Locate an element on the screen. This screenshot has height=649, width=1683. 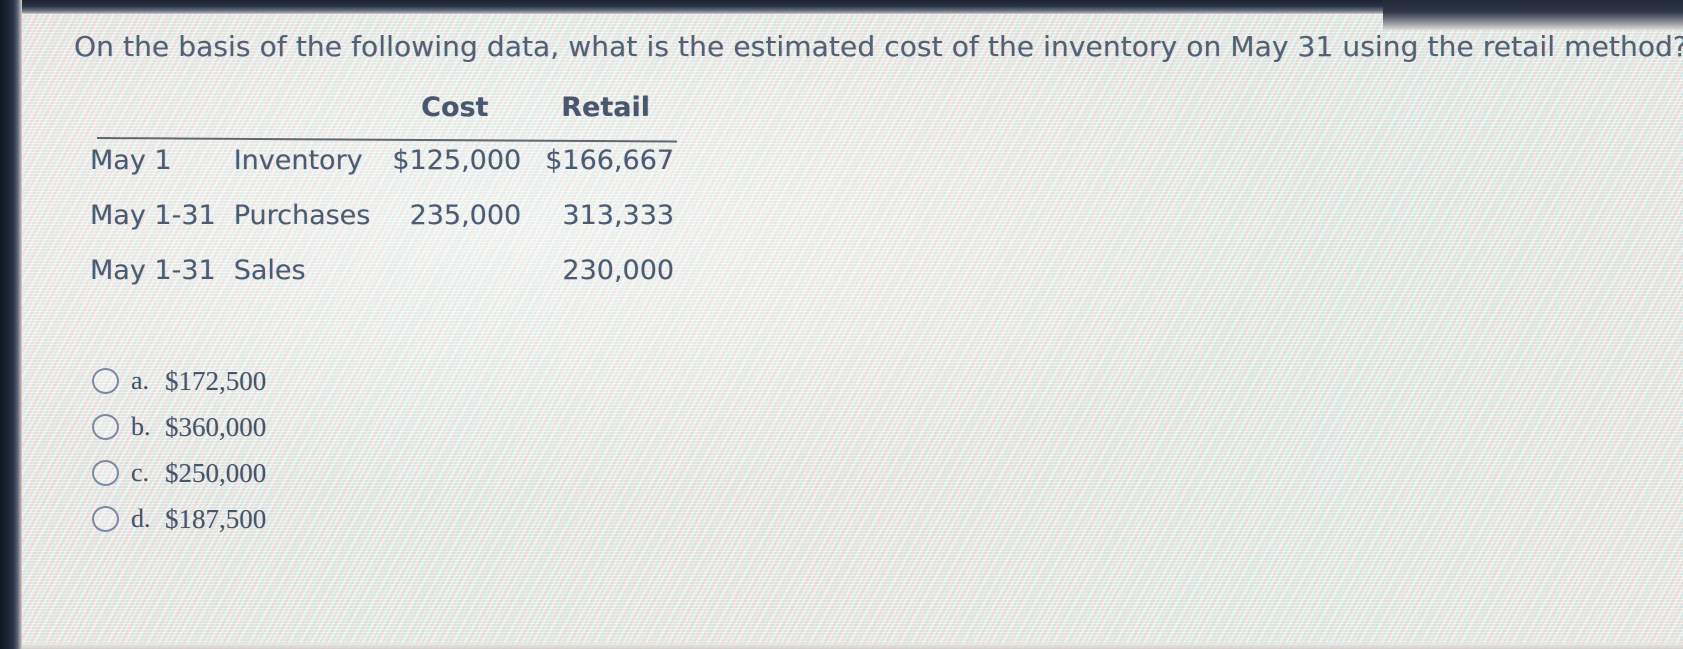
screen-bezel-left is located at coordinates (11, 324).